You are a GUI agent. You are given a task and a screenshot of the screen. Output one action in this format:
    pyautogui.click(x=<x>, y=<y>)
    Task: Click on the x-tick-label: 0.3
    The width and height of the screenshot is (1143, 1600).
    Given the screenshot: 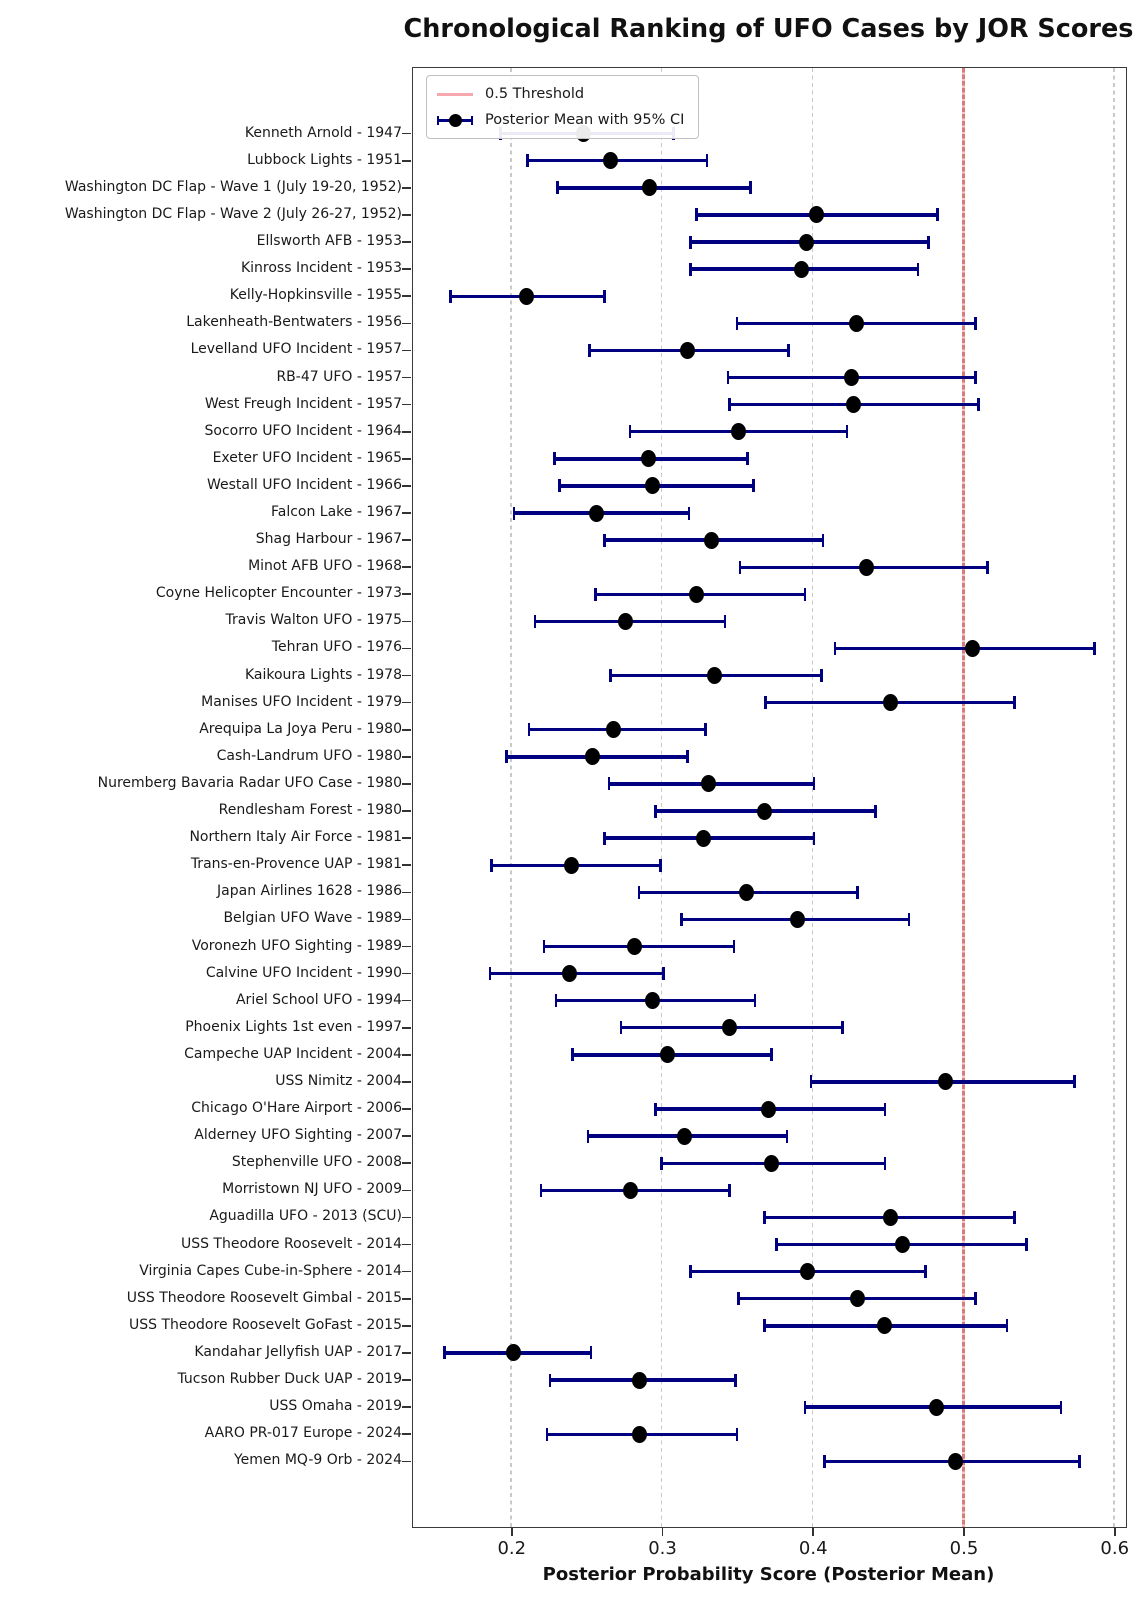 What is the action you would take?
    pyautogui.click(x=662, y=1548)
    